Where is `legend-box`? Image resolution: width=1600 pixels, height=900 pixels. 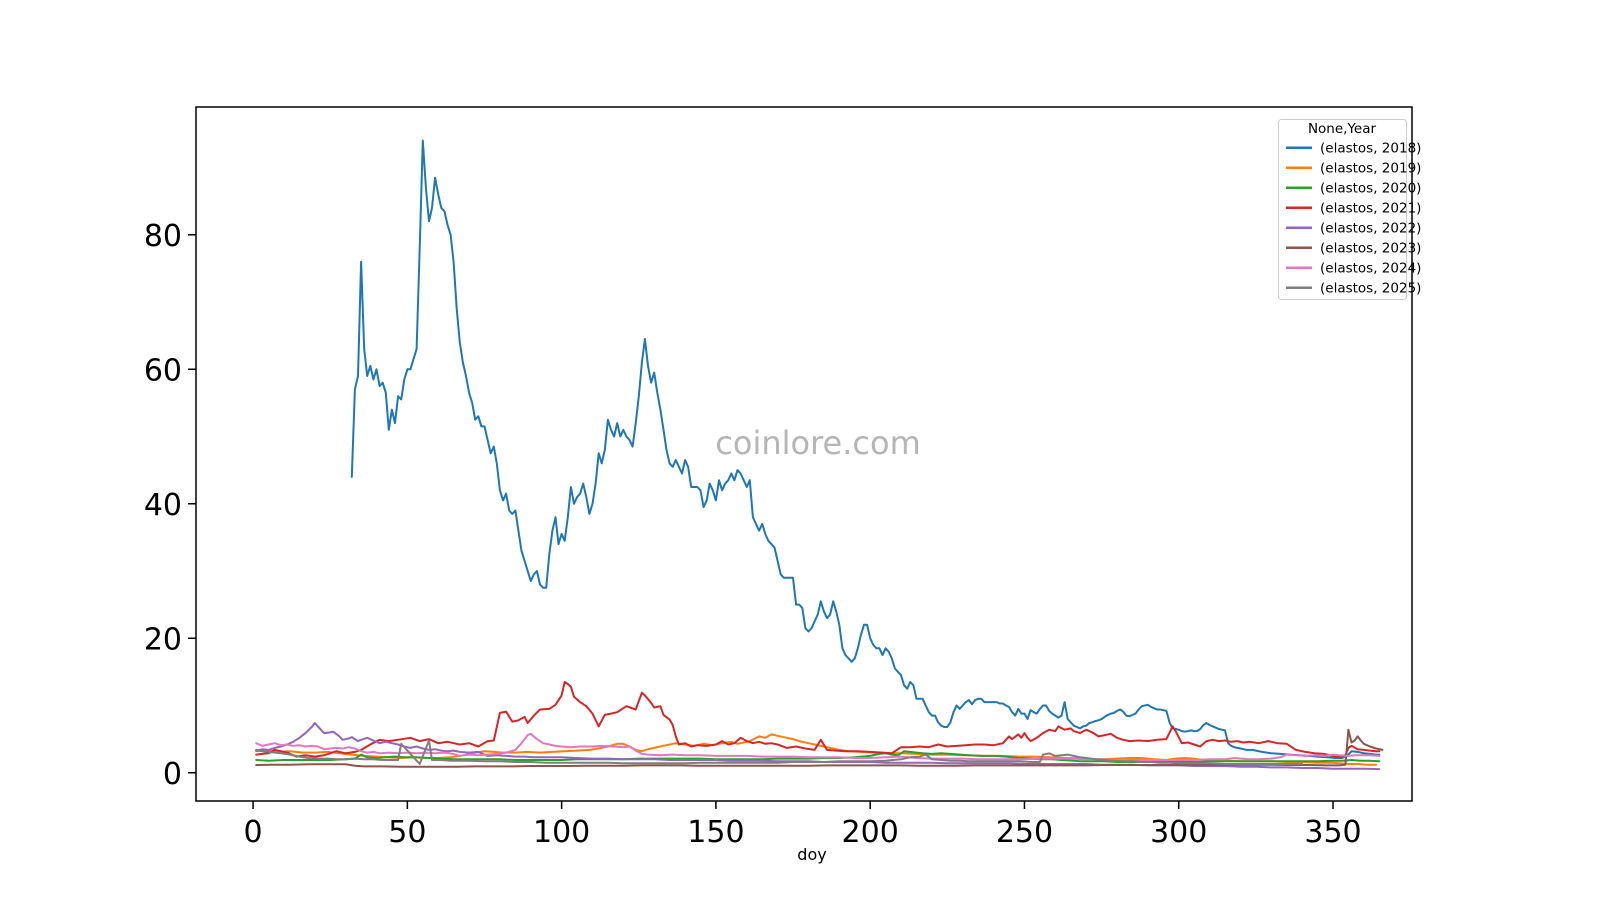 legend-box is located at coordinates (1342, 209).